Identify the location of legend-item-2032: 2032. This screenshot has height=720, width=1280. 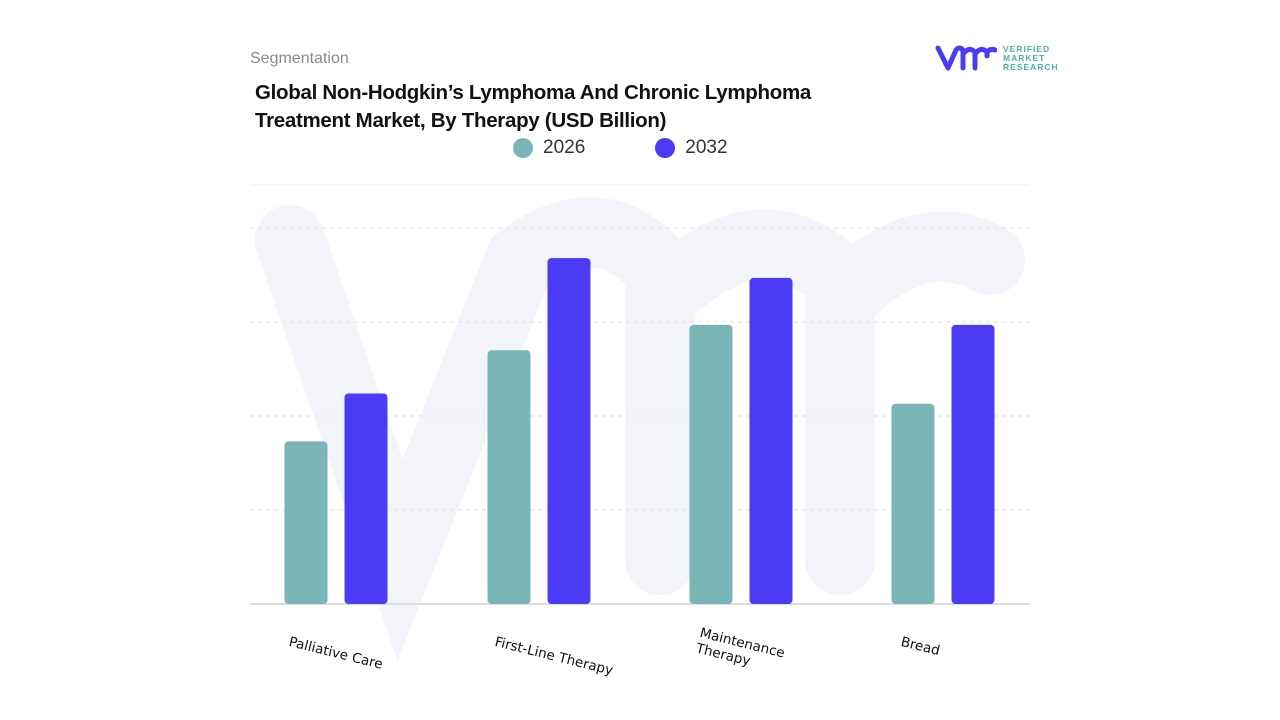
(691, 148).